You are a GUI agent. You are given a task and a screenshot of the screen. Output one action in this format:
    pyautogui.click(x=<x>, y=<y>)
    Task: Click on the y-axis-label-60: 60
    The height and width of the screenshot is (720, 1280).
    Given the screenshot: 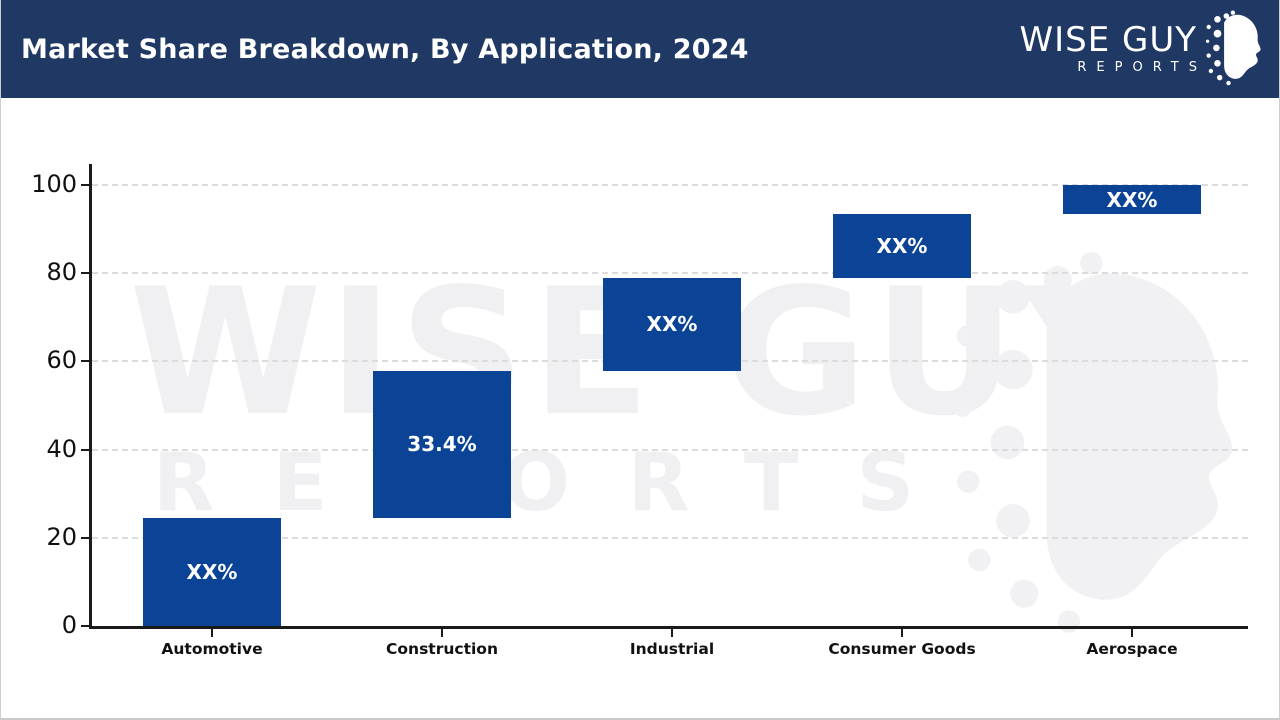 What is the action you would take?
    pyautogui.click(x=61, y=360)
    